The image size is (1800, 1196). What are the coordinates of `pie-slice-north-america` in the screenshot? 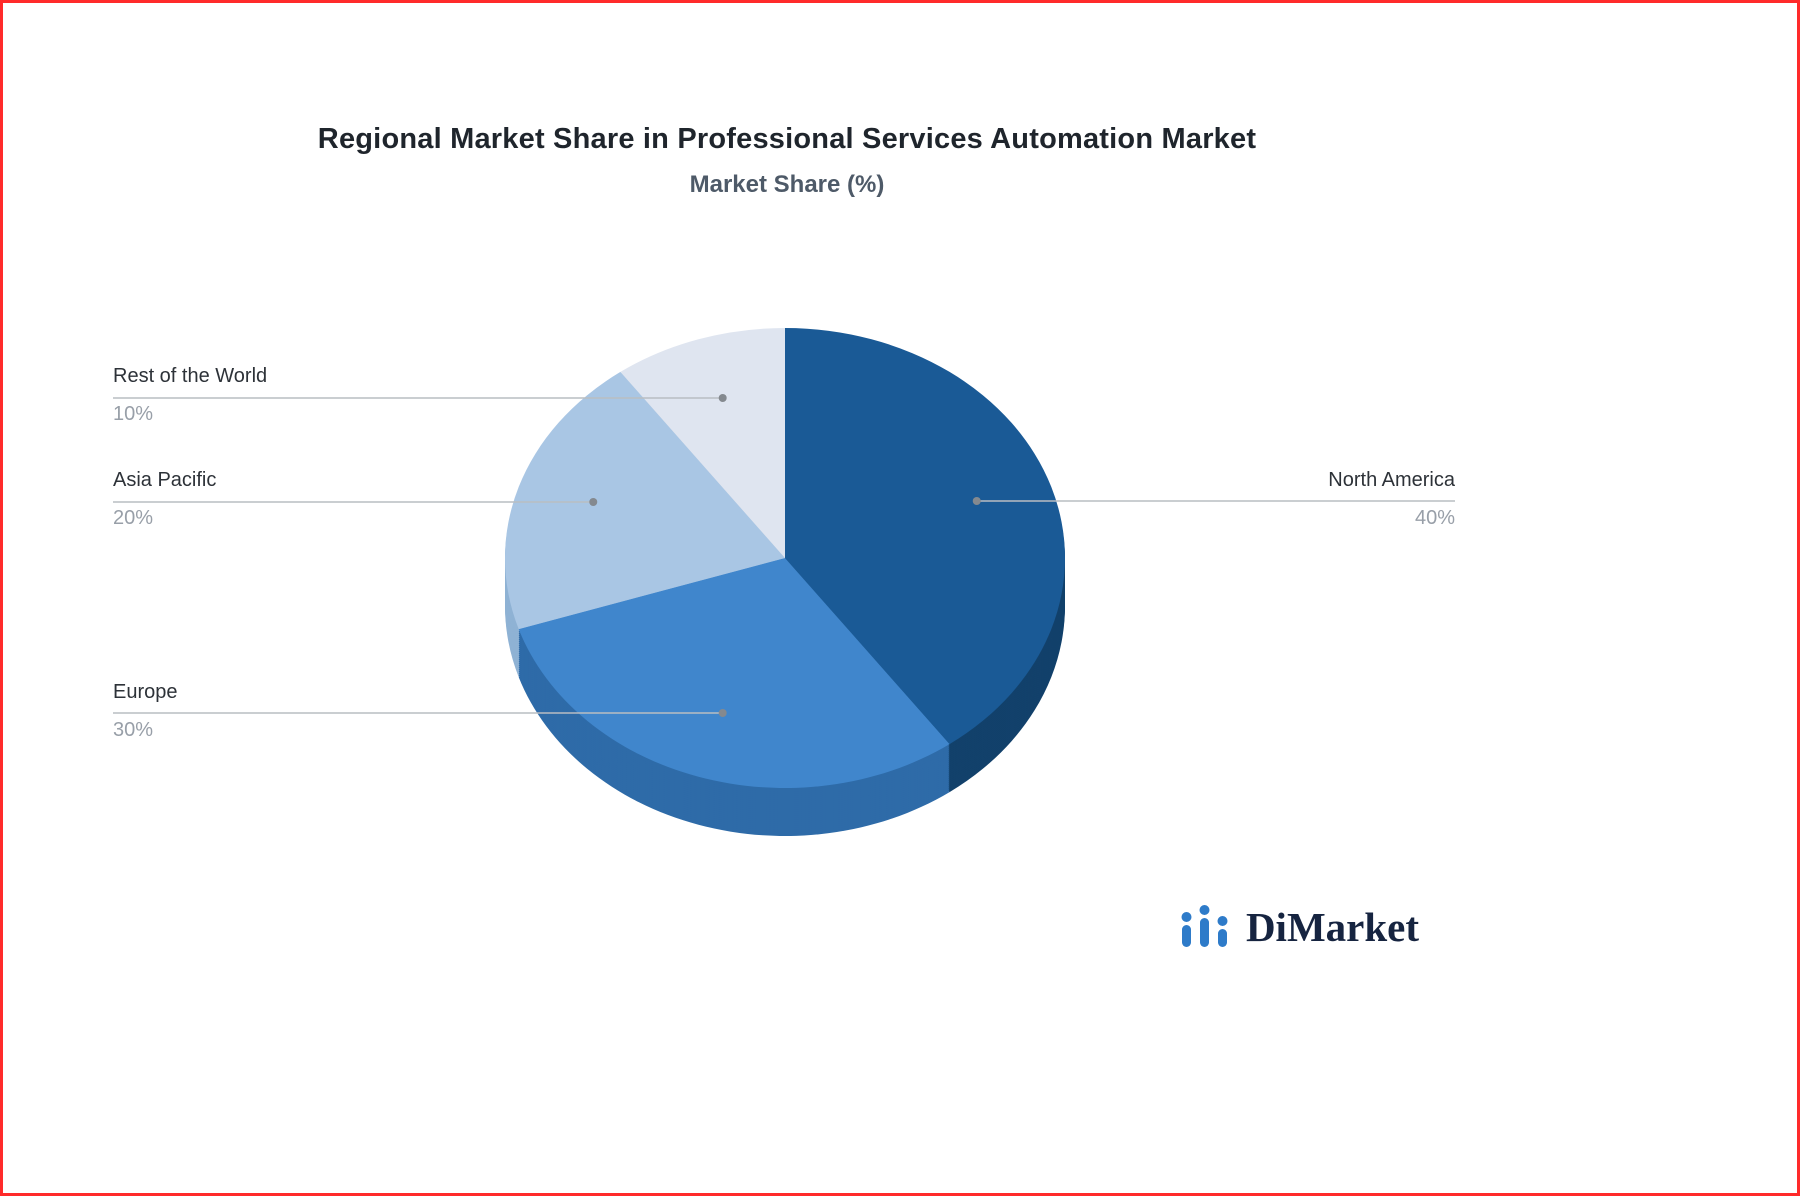 It's located at (925, 536).